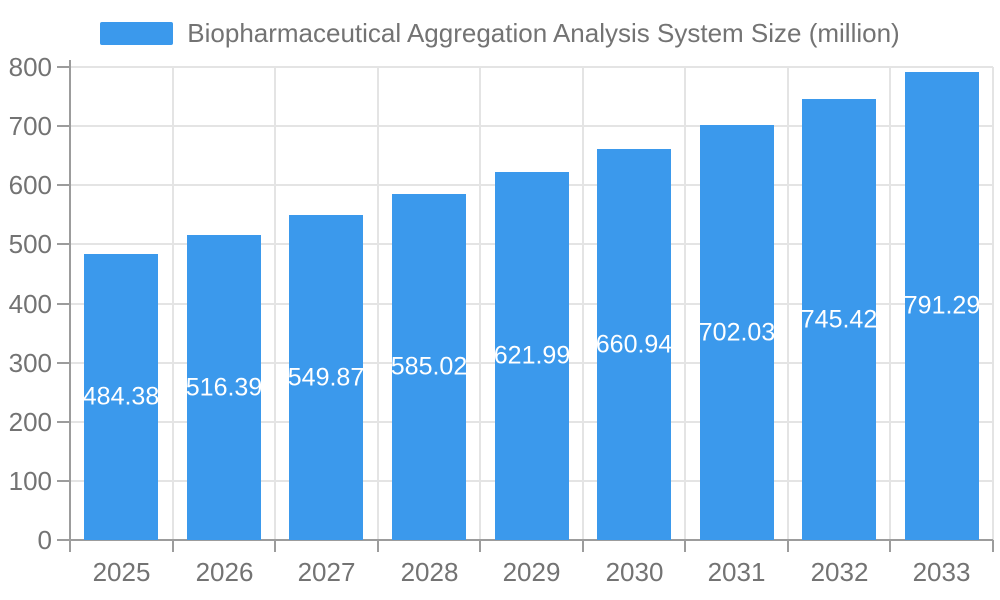 The width and height of the screenshot is (1000, 600). Describe the element at coordinates (326, 572) in the screenshot. I see `x-tick-label: 2027` at that location.